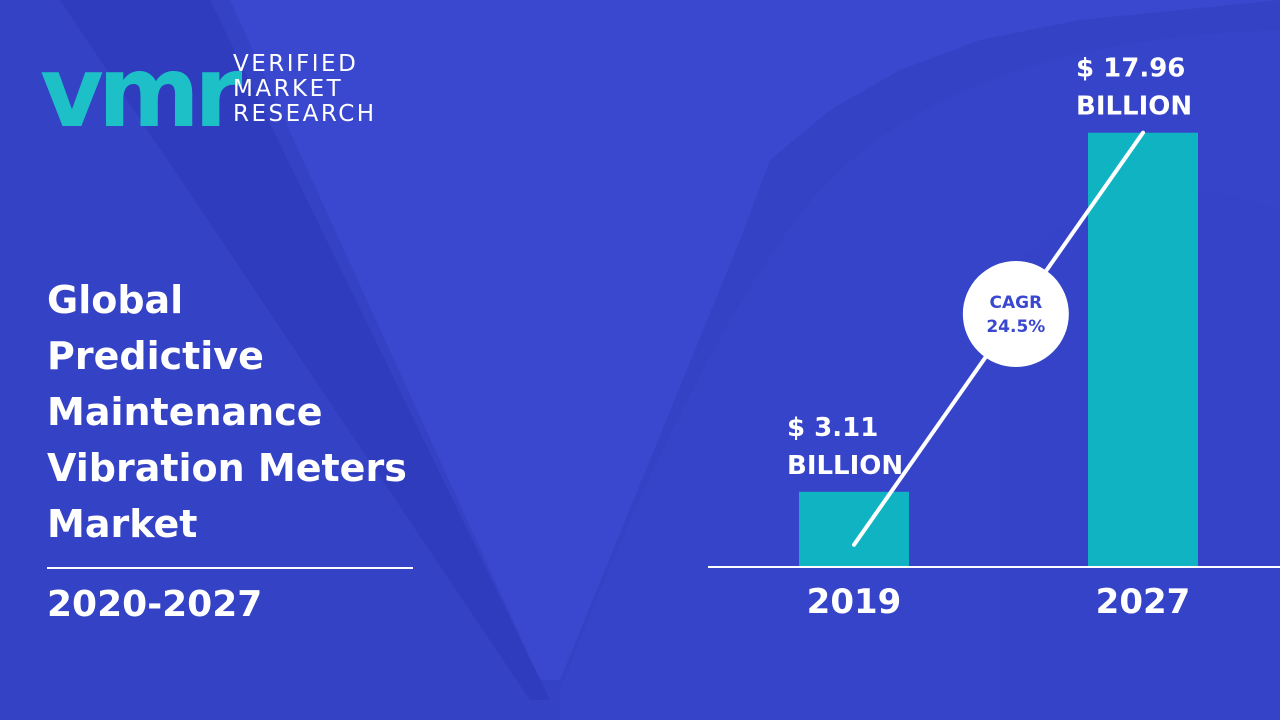 The image size is (1280, 720). Describe the element at coordinates (305, 114) in the screenshot. I see `brand-line-3: RESEARCH` at that location.